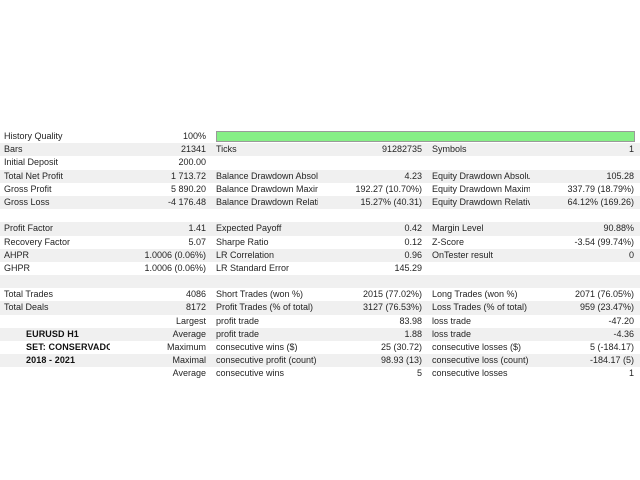 This screenshot has width=640, height=480. I want to click on report-value: 5.07, so click(197, 241).